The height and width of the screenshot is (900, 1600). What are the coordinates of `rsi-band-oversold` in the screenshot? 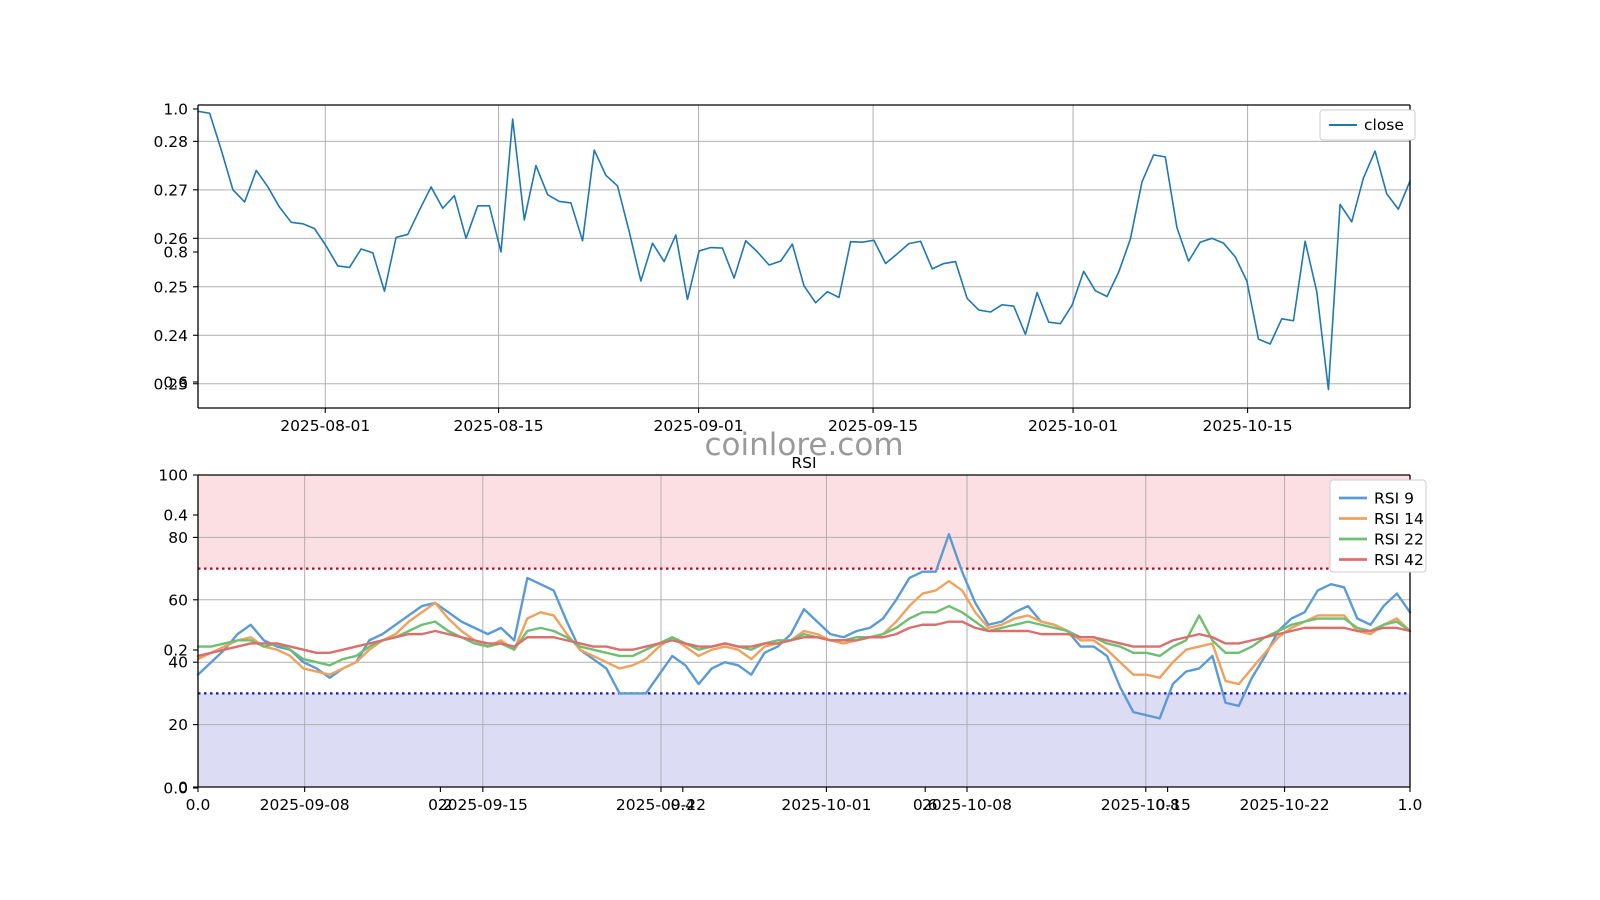 It's located at (804, 740).